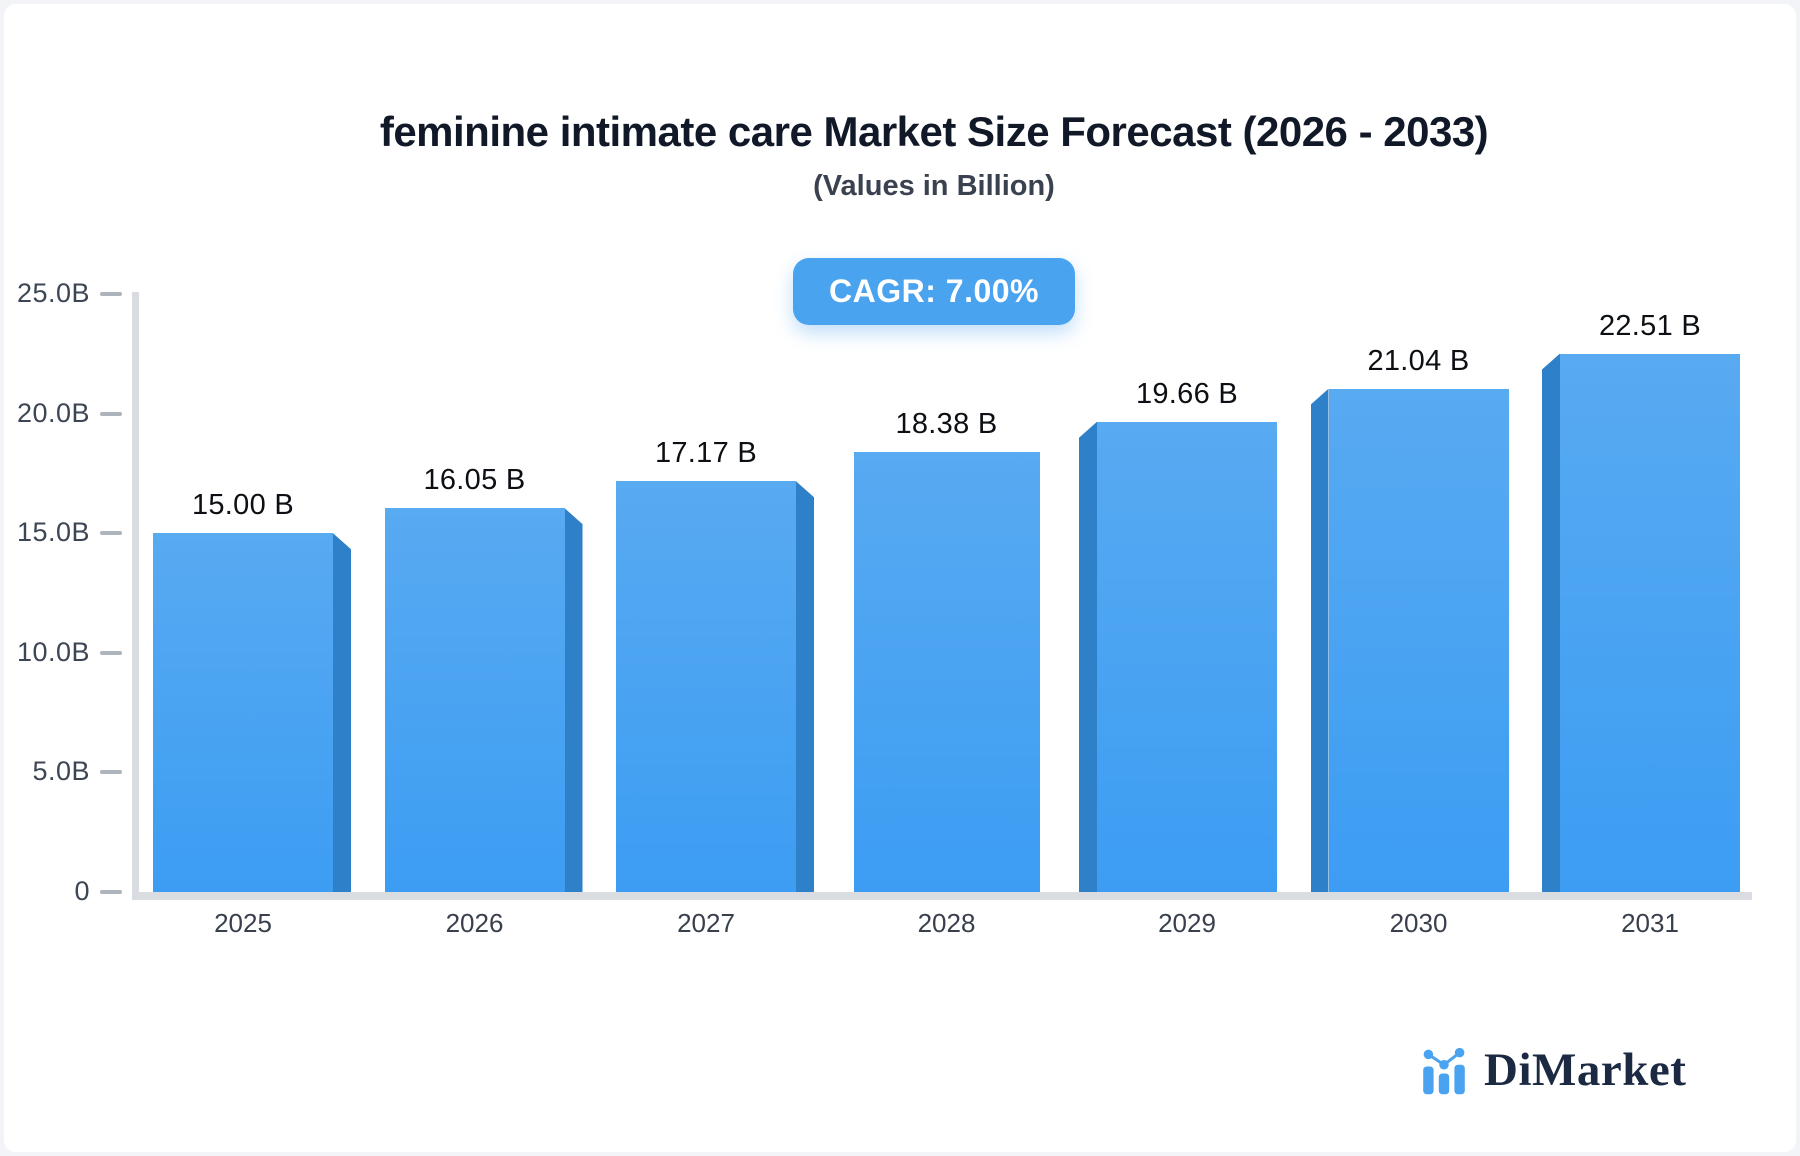 The width and height of the screenshot is (1800, 1156). What do you see at coordinates (1187, 393) in the screenshot?
I see `bar-value-label: 19.66 B` at bounding box center [1187, 393].